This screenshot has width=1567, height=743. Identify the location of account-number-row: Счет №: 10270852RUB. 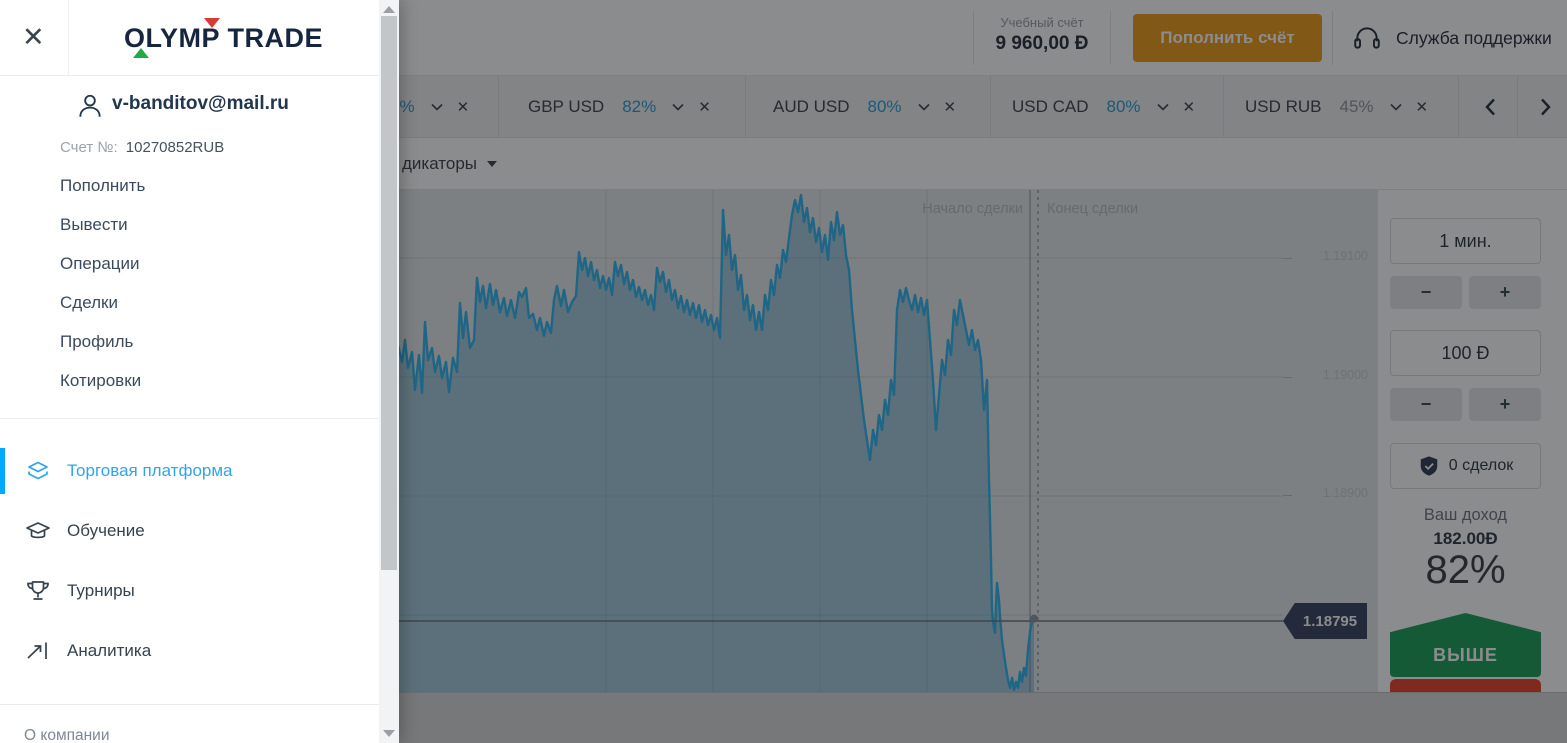
(142, 147).